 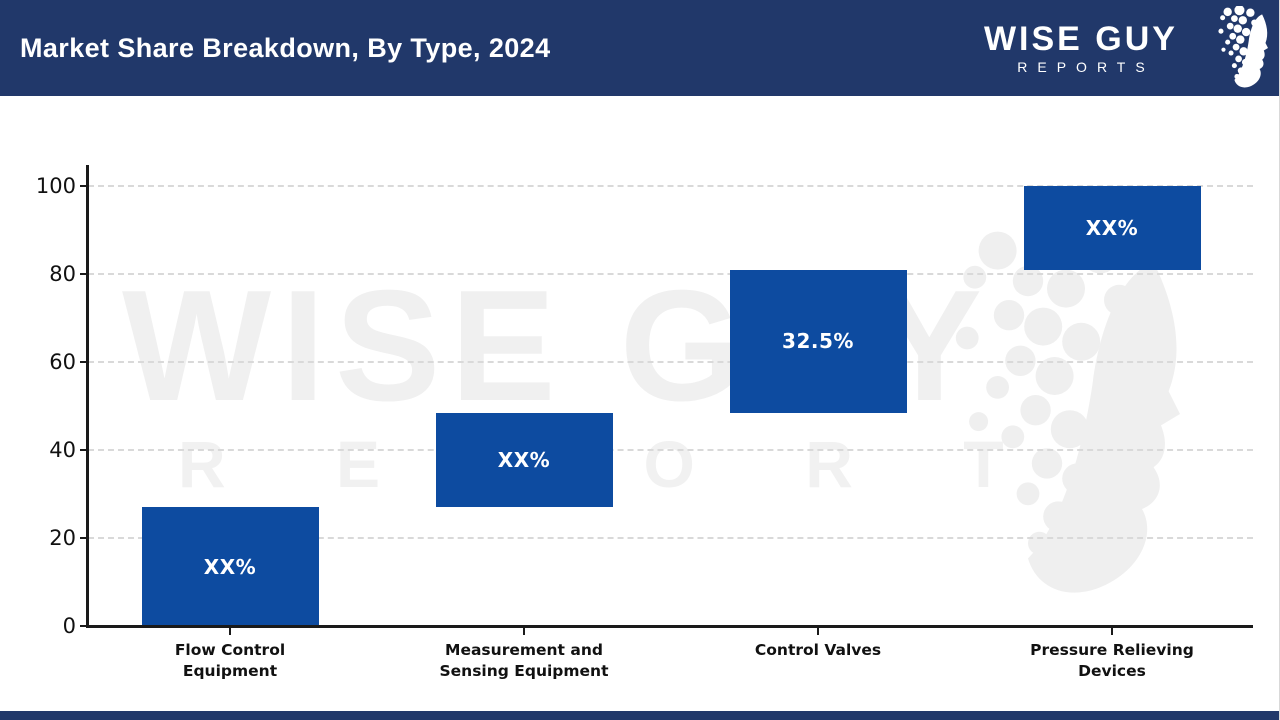 What do you see at coordinates (1080, 39) in the screenshot?
I see `brand-name: WISE GUY` at bounding box center [1080, 39].